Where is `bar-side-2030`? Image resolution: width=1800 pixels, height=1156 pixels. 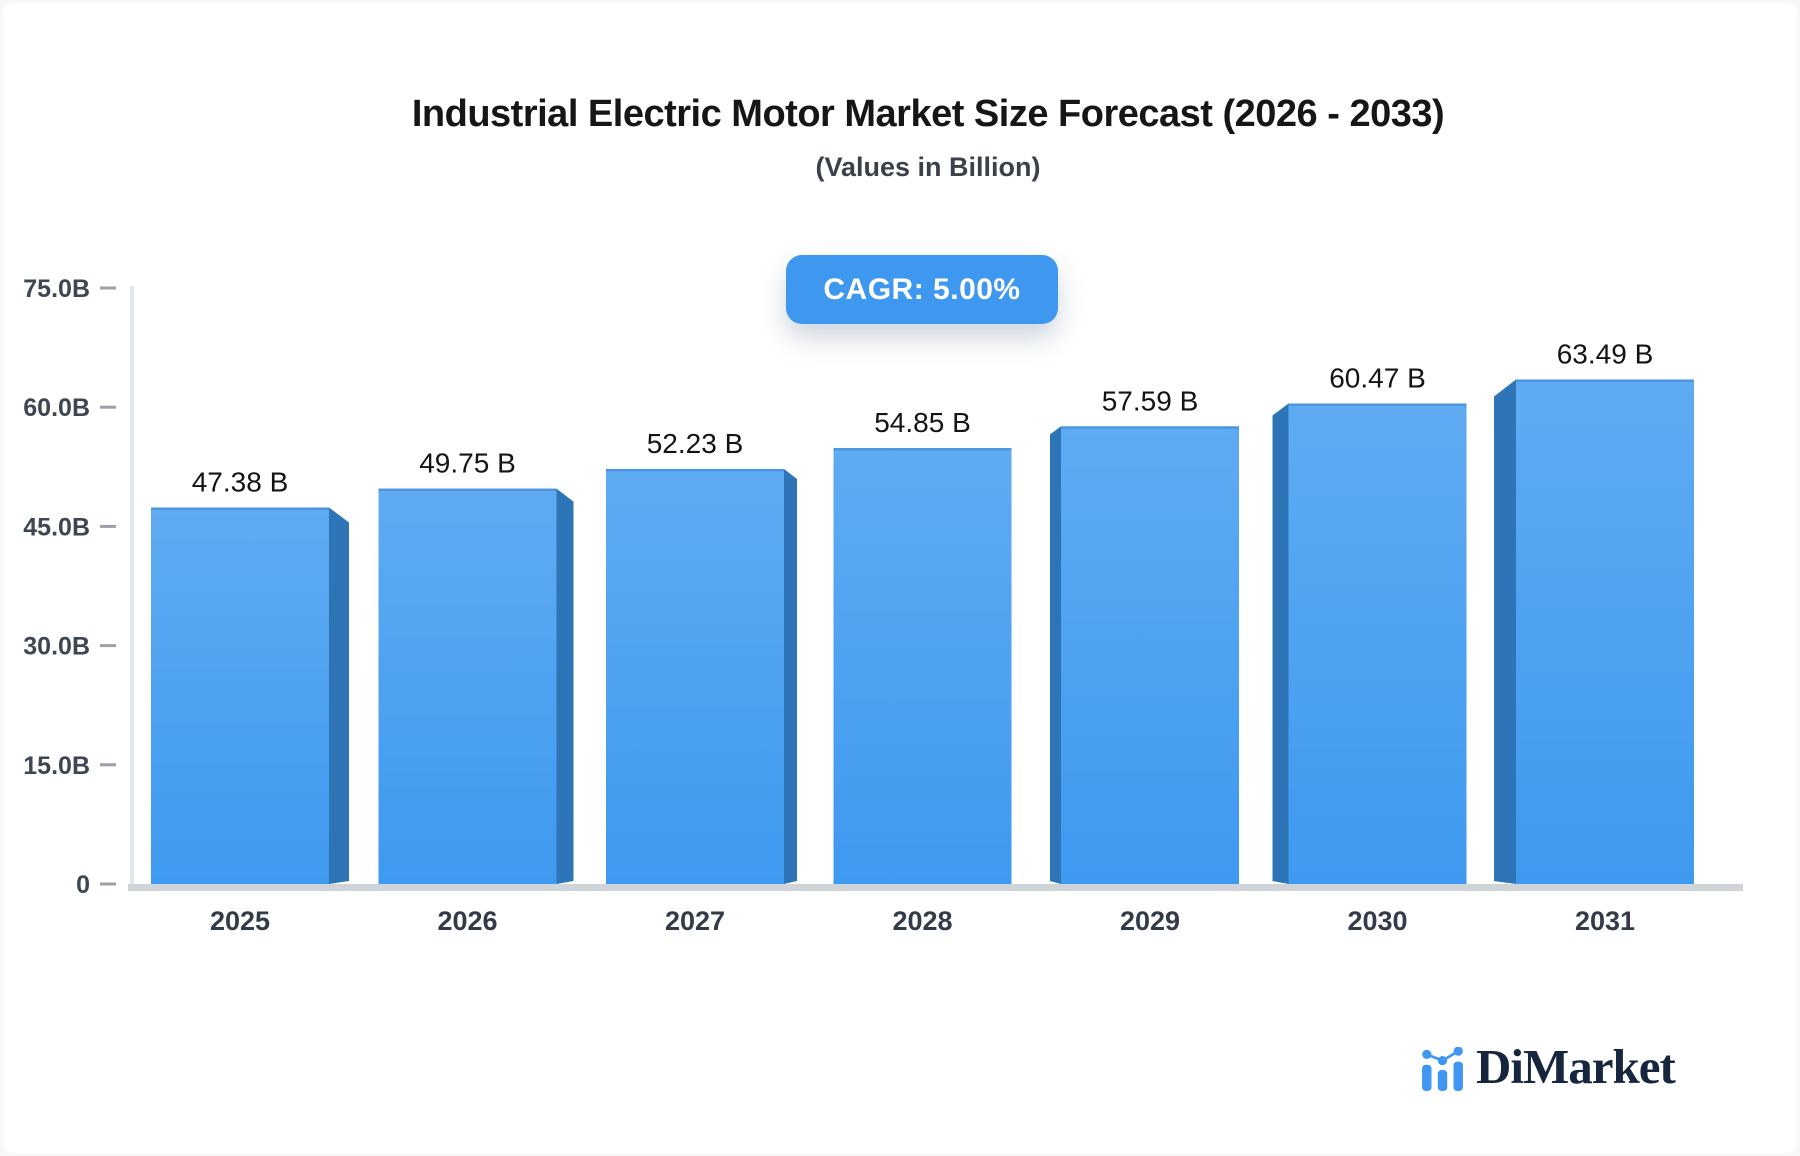 bar-side-2030 is located at coordinates (1280, 643).